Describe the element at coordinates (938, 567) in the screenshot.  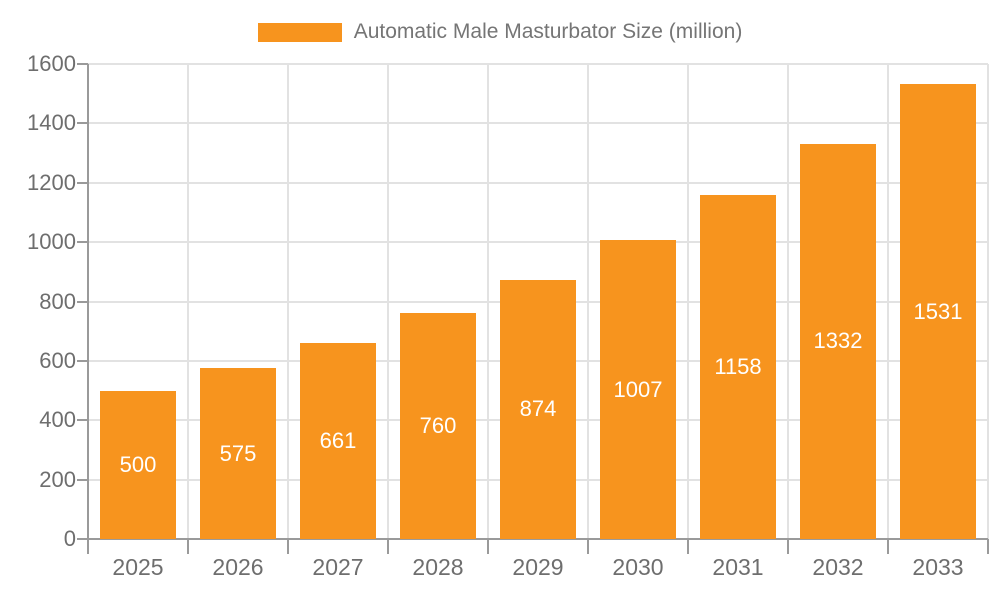
I see `x-axis-tick-label: 2033` at that location.